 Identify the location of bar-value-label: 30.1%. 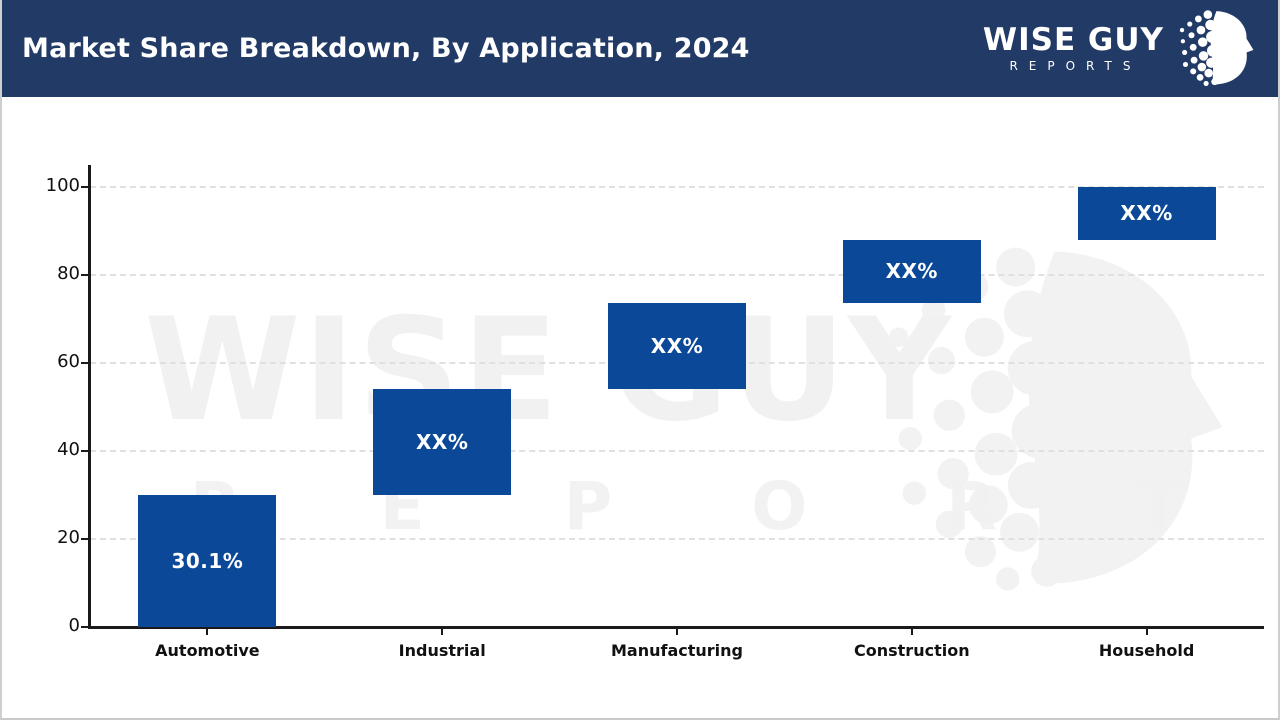
(207, 560).